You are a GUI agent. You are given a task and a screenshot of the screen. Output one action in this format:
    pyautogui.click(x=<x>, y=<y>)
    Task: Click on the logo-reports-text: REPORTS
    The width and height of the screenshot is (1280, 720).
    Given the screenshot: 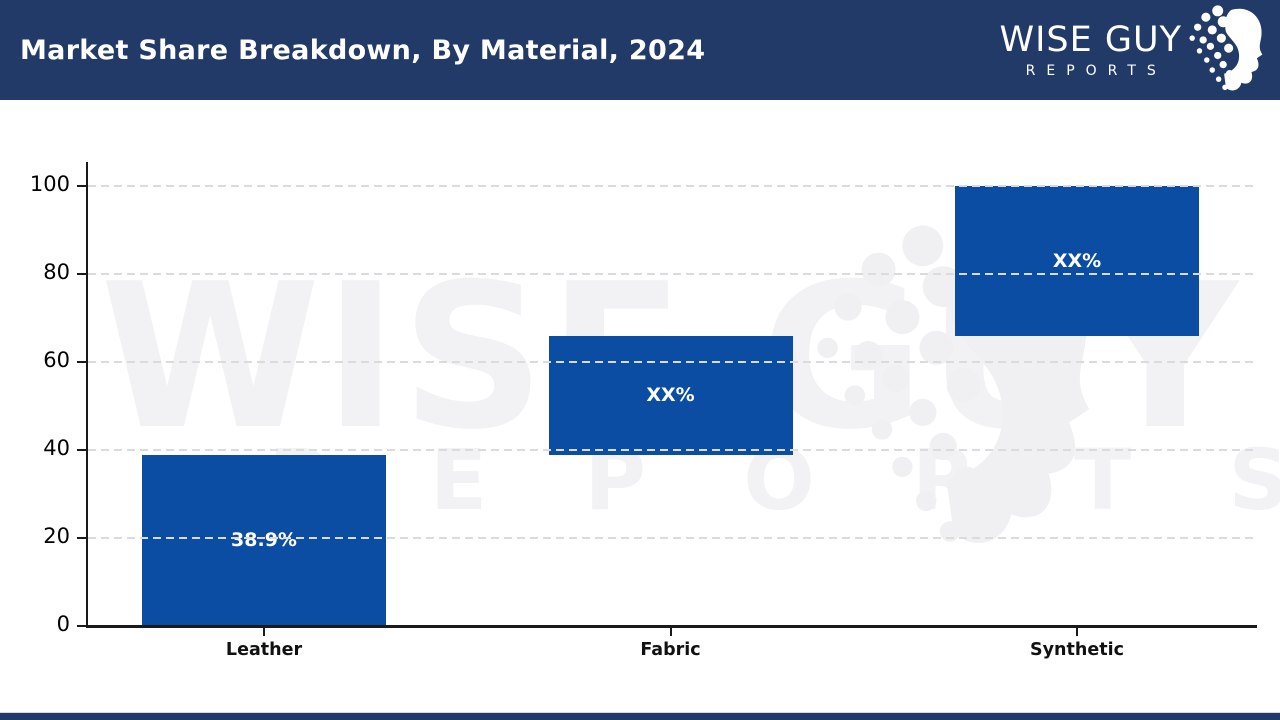 What is the action you would take?
    pyautogui.click(x=1096, y=70)
    